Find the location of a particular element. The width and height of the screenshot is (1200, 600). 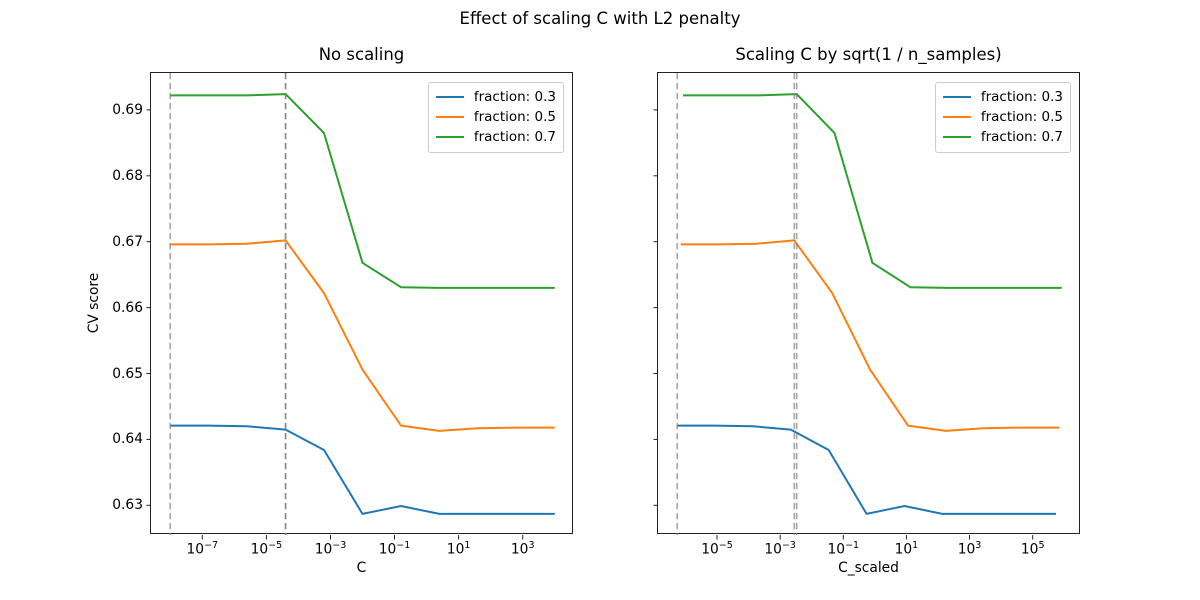

y-tick-label: 0.69 is located at coordinates (127, 109).